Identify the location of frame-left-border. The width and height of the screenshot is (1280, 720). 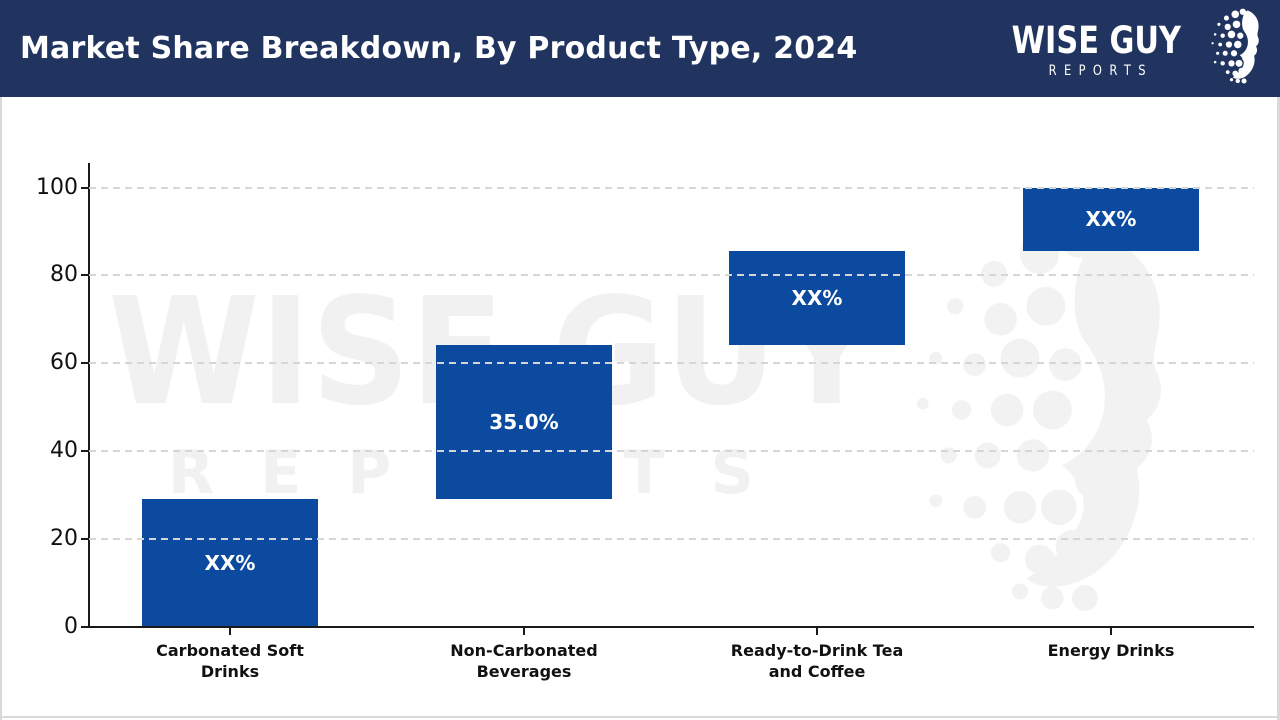
(1, 408).